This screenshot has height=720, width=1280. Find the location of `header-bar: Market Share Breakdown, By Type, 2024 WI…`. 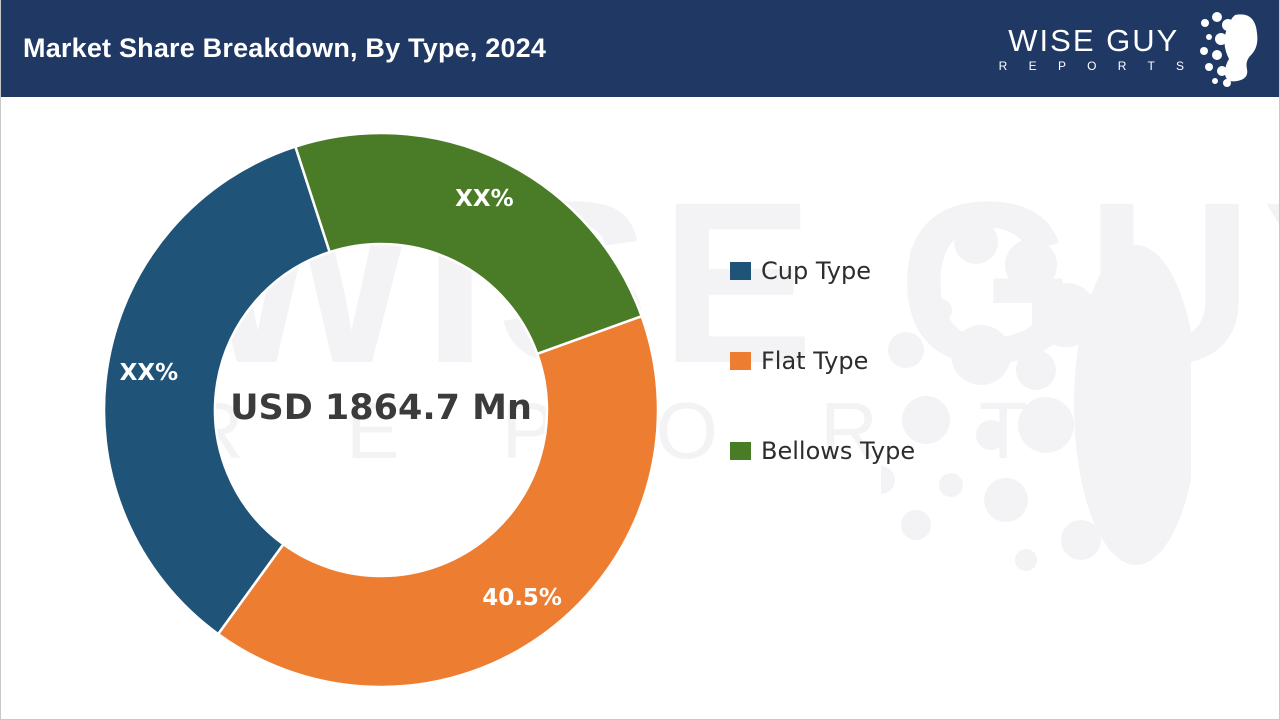

header-bar: Market Share Breakdown, By Type, 2024 WI… is located at coordinates (640, 48).